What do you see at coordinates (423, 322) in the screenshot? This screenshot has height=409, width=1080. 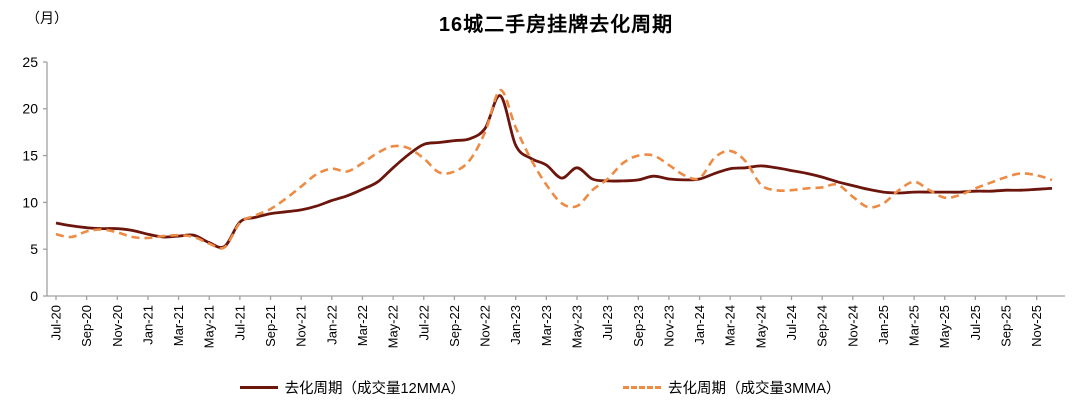 I see `svg-text: Jul-22` at bounding box center [423, 322].